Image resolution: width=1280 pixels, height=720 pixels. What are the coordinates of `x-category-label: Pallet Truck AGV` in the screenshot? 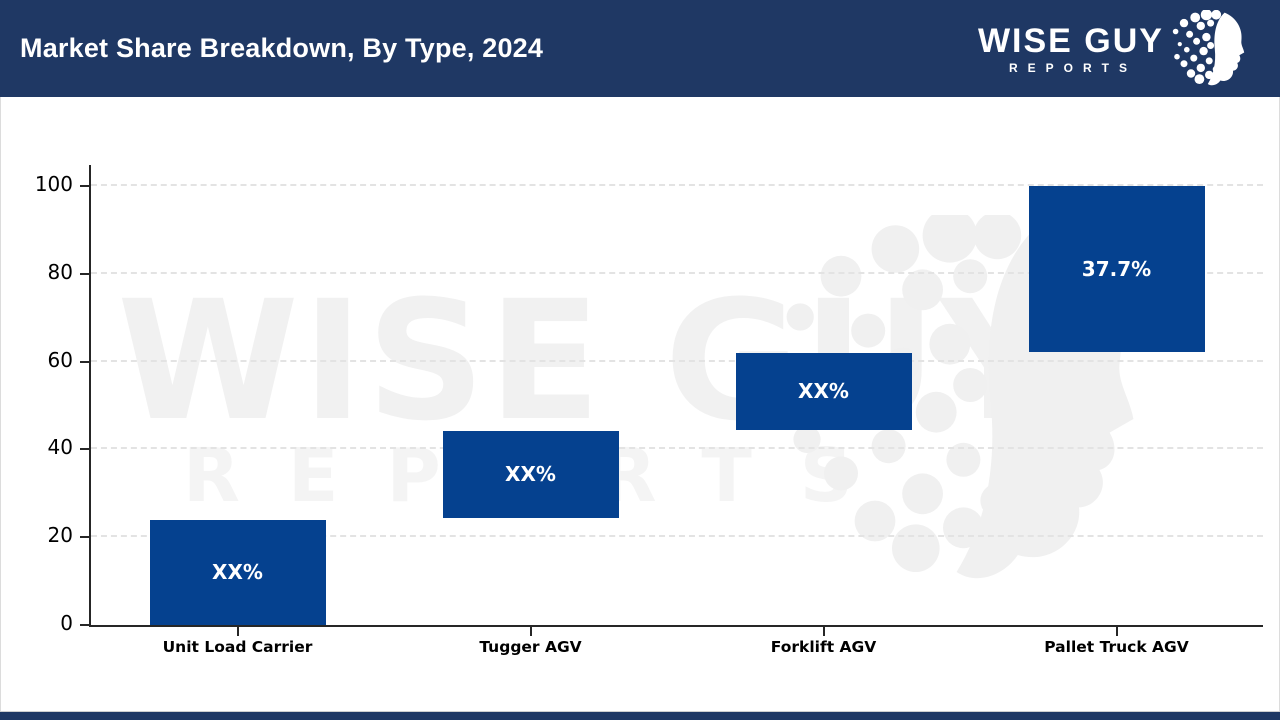 It's located at (1116, 647).